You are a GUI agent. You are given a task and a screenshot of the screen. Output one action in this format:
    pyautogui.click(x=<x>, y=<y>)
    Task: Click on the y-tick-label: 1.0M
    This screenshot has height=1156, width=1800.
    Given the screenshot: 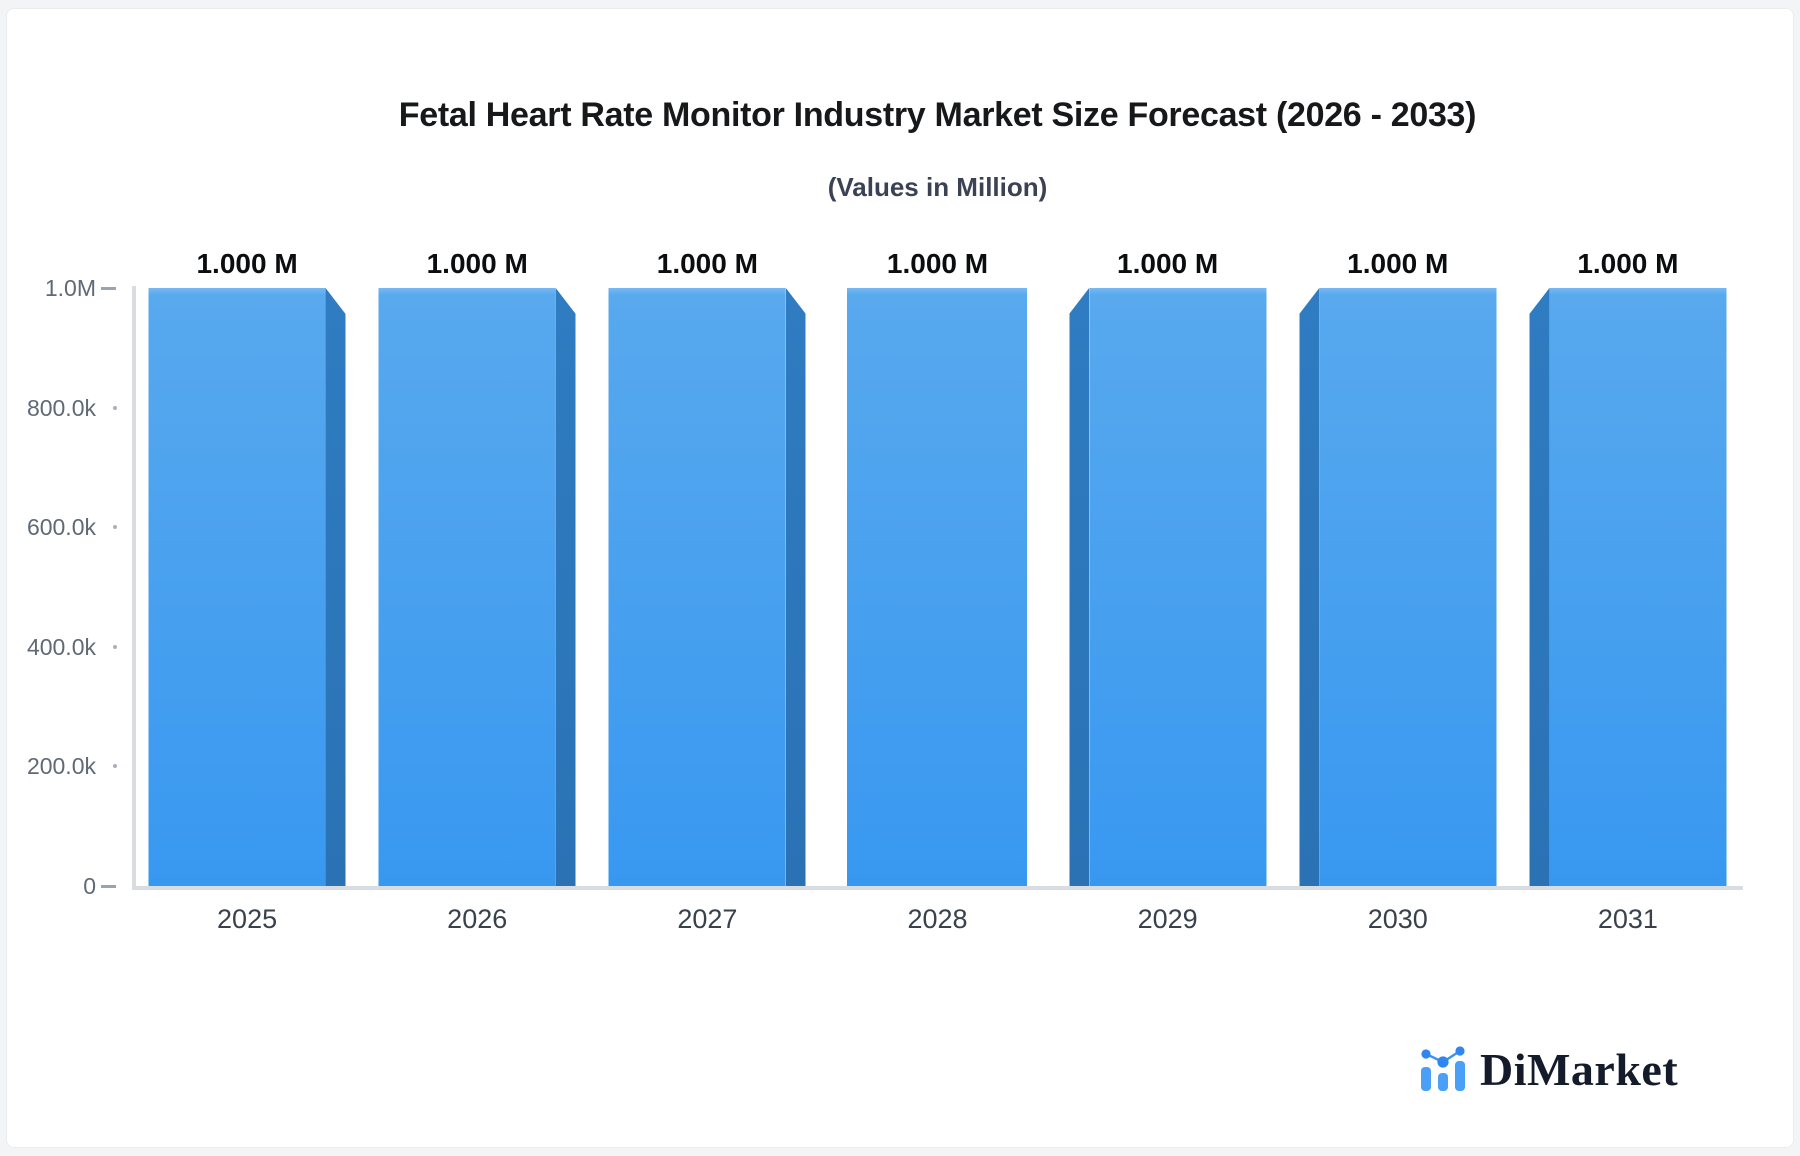 What is the action you would take?
    pyautogui.click(x=70, y=288)
    